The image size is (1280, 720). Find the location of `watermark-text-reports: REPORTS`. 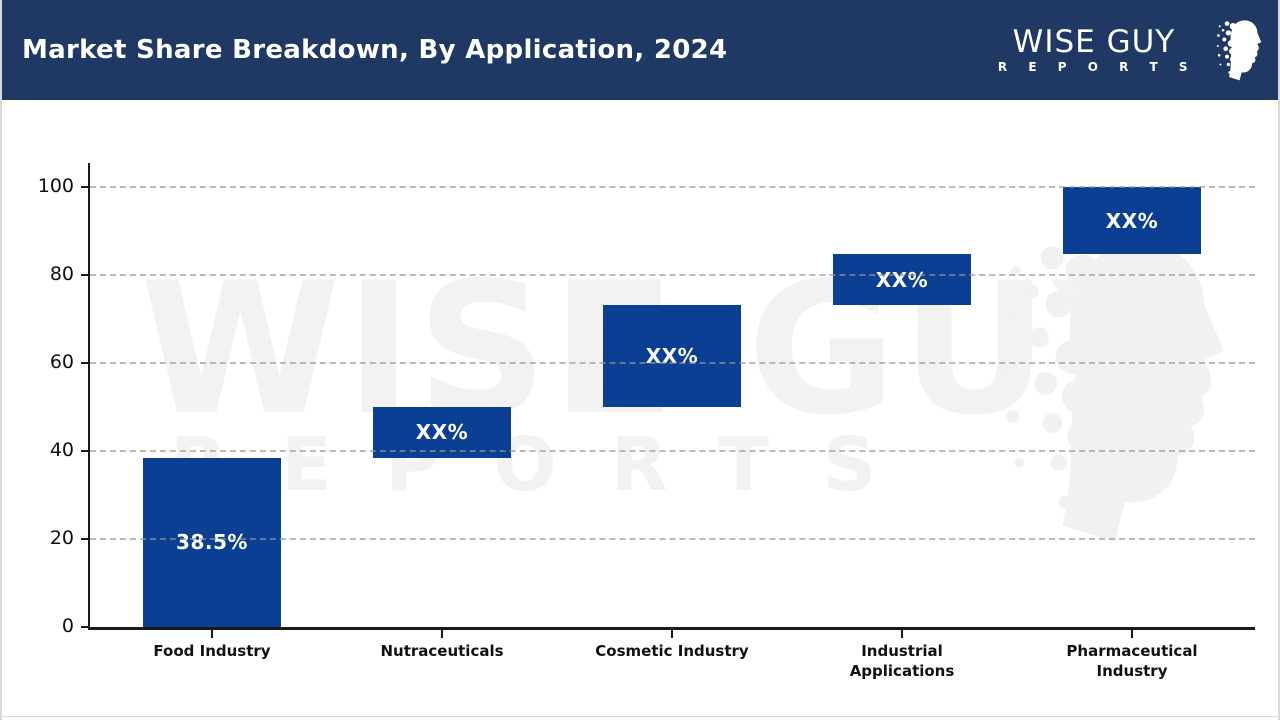

watermark-text-reports: REPORTS is located at coordinates (550, 465).